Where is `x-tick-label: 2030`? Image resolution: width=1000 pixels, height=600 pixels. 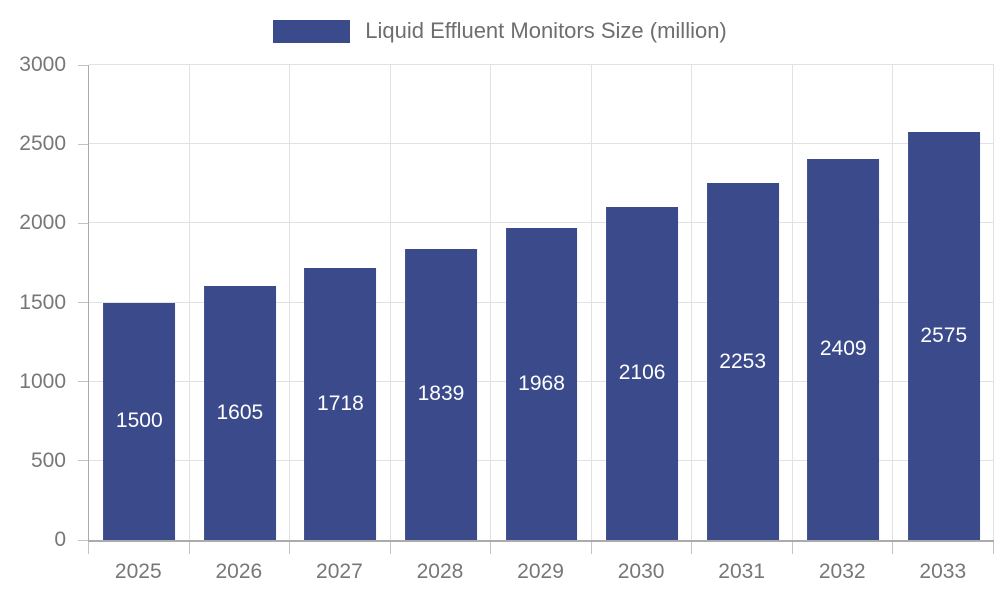
x-tick-label: 2030 is located at coordinates (641, 571).